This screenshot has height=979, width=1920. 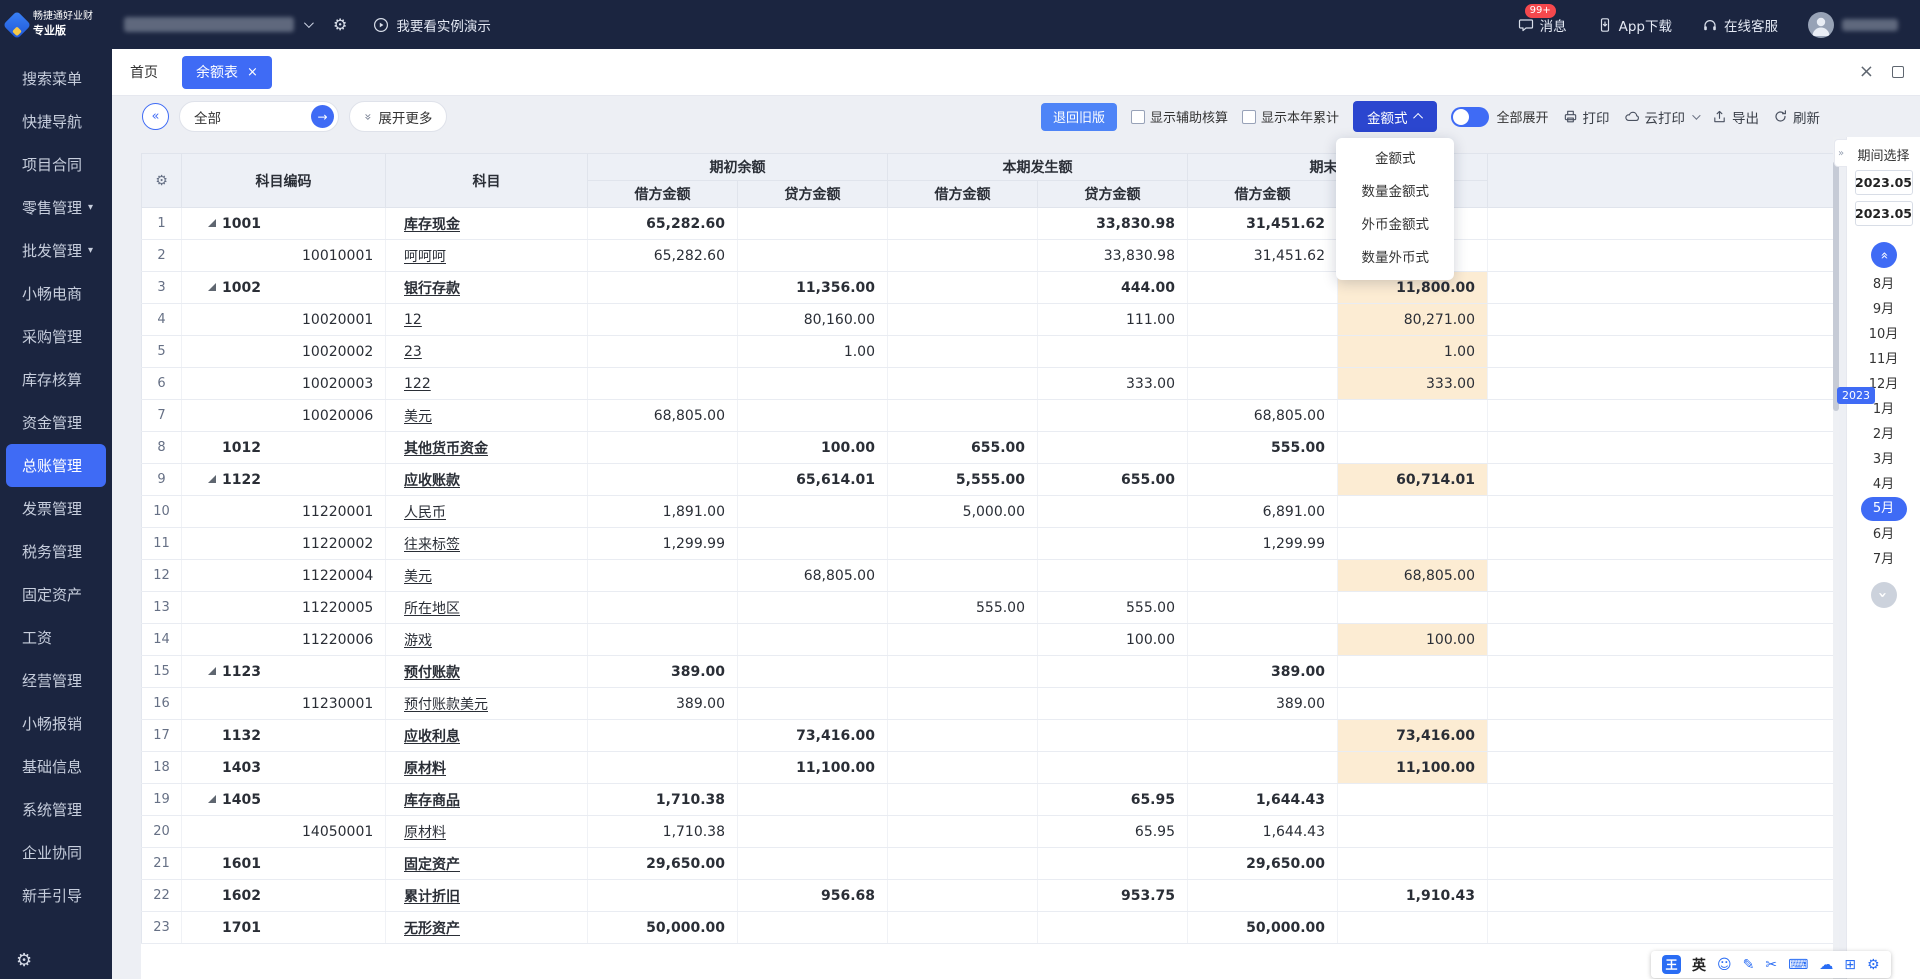 What do you see at coordinates (432, 736) in the screenshot?
I see `account-name-link: 应收利息` at bounding box center [432, 736].